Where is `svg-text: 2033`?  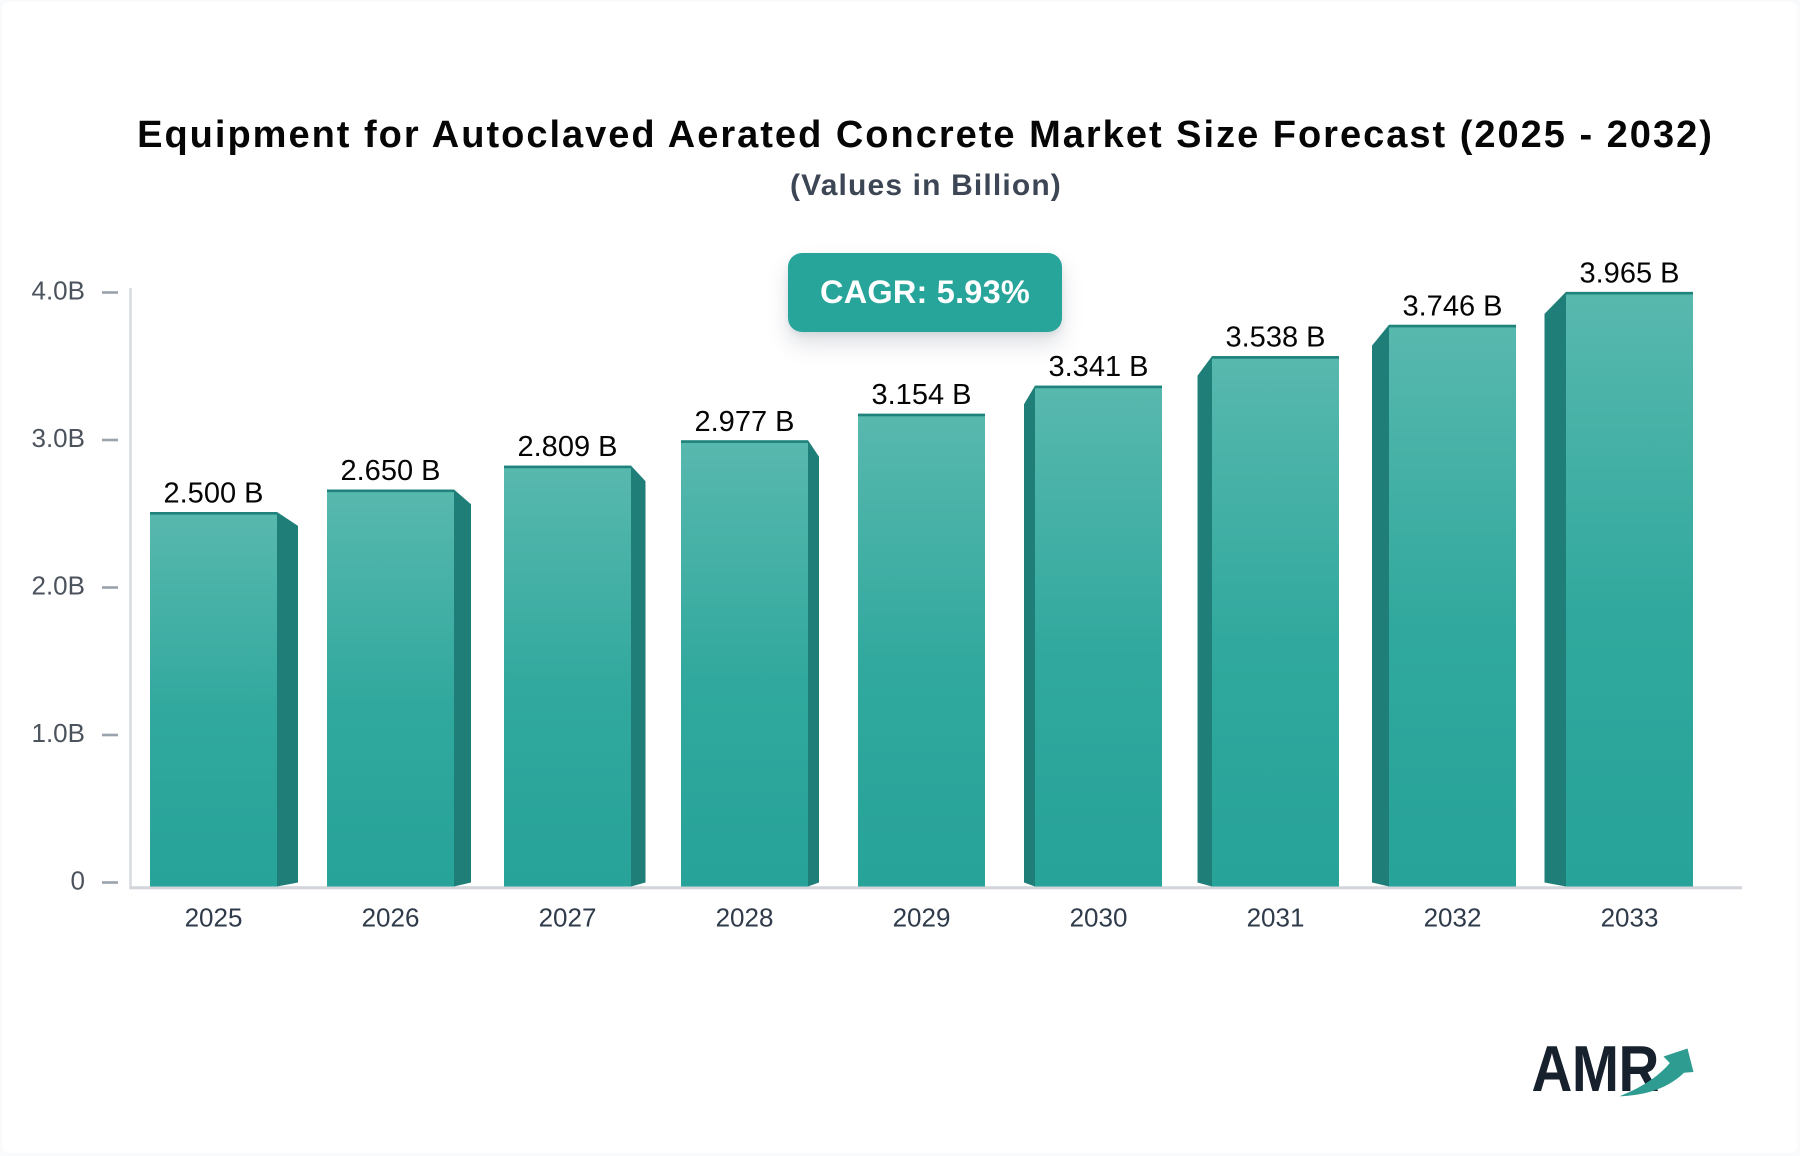 svg-text: 2033 is located at coordinates (1630, 918).